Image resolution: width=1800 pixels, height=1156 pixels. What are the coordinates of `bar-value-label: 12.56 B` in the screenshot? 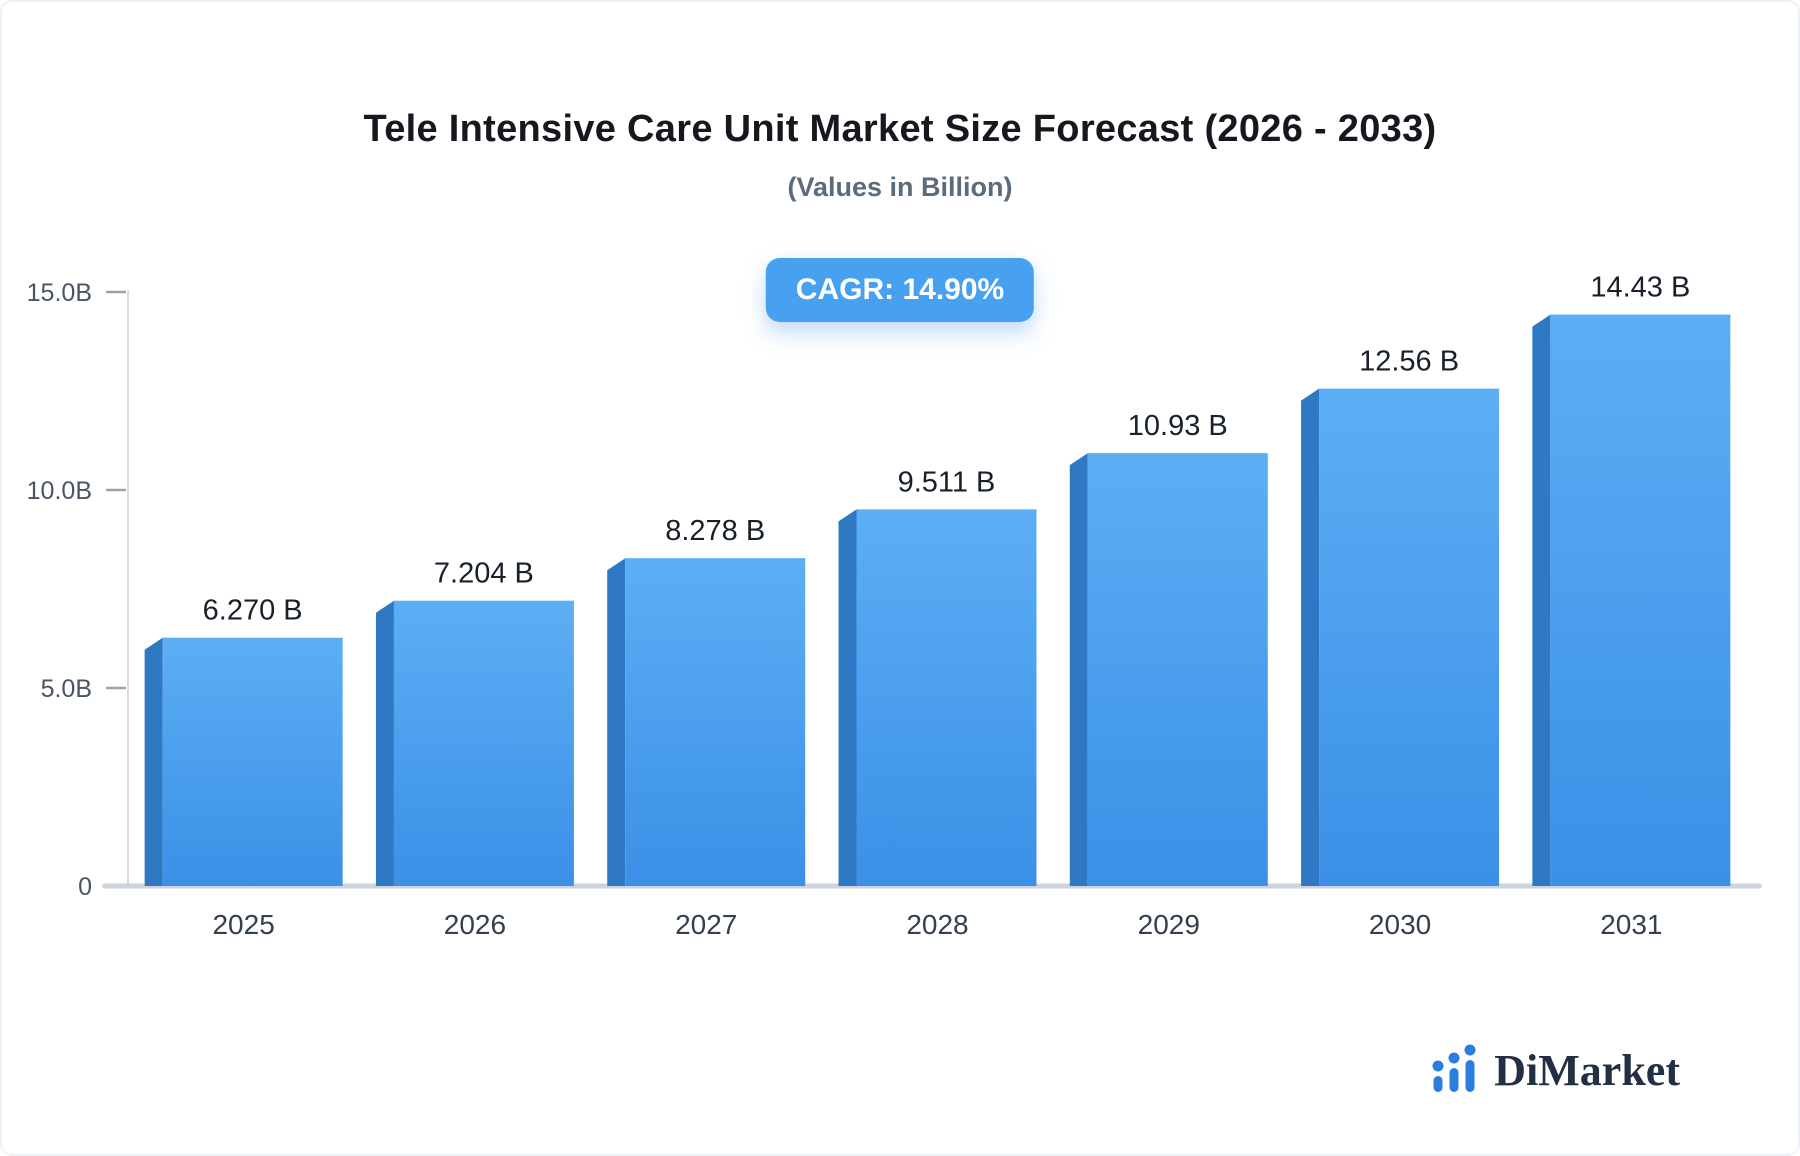 It's located at (1409, 362).